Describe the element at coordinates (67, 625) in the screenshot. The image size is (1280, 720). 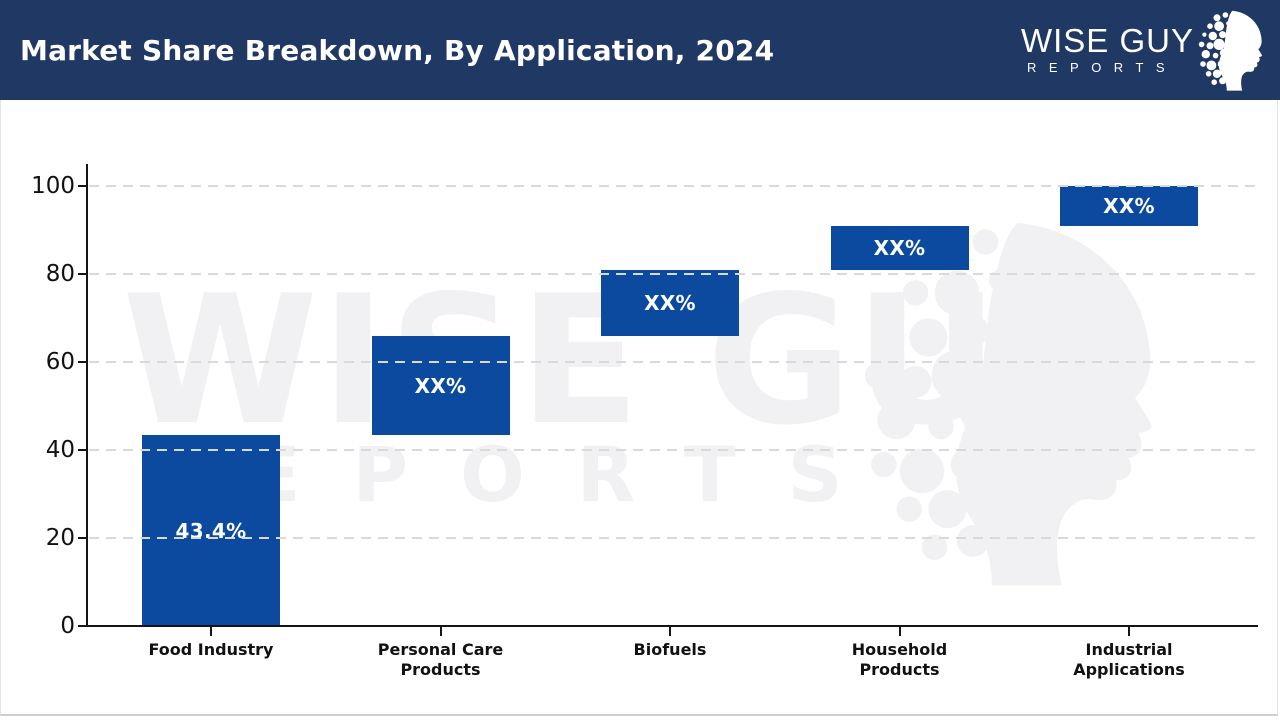
I see `y-tick-label: 0` at that location.